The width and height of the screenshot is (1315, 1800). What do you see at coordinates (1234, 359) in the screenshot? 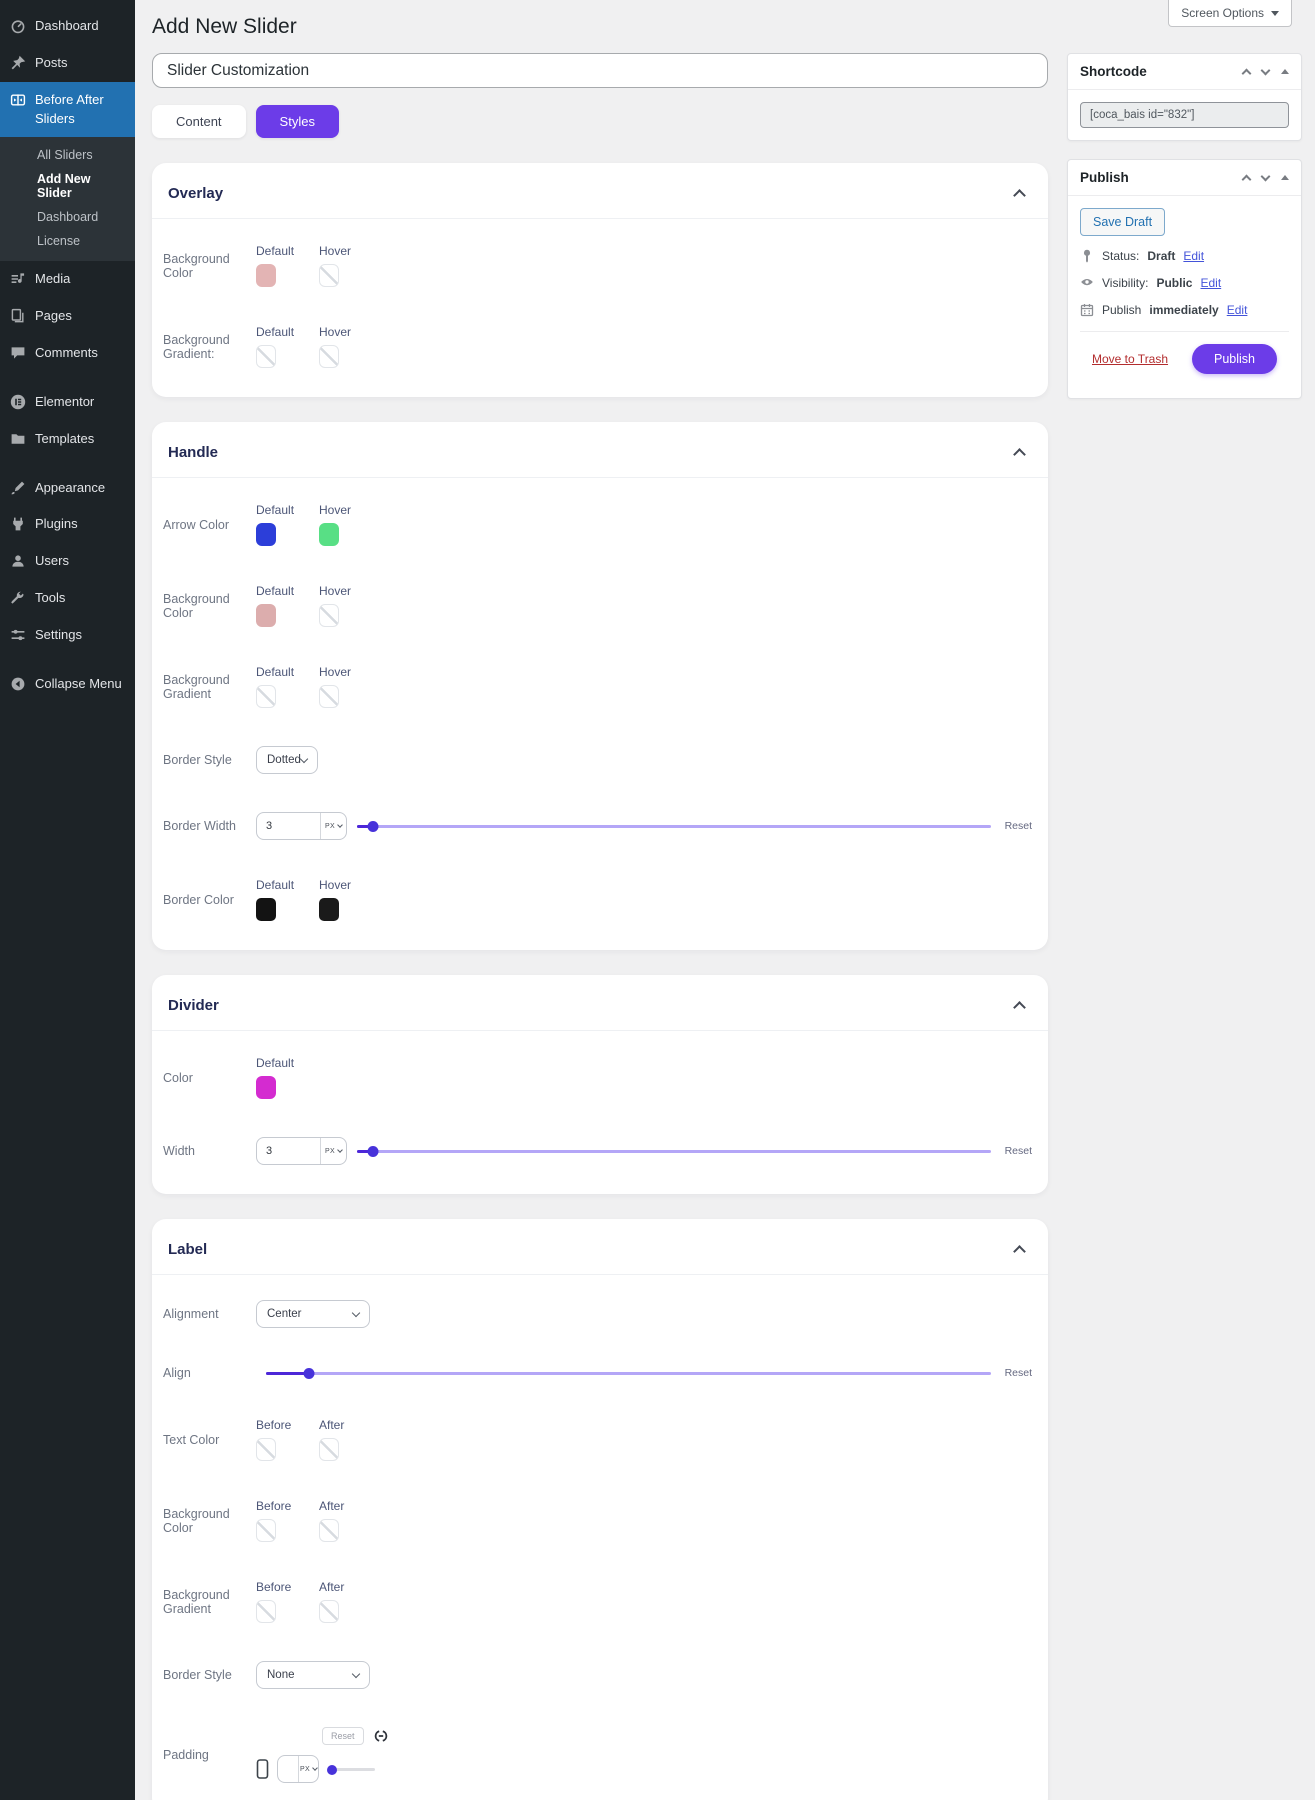
I see `publish-button: Publish` at bounding box center [1234, 359].